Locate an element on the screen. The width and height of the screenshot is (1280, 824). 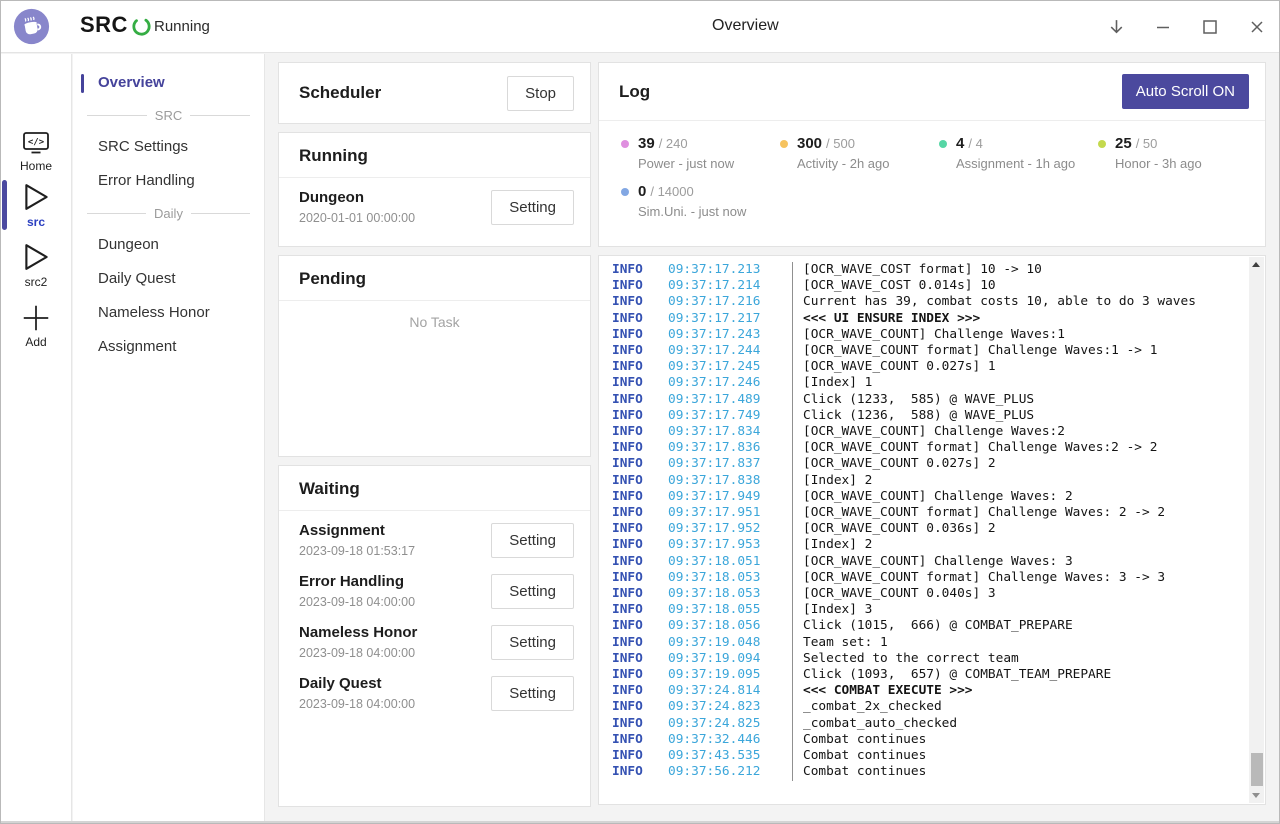
status-label: Running is located at coordinates (182, 26).